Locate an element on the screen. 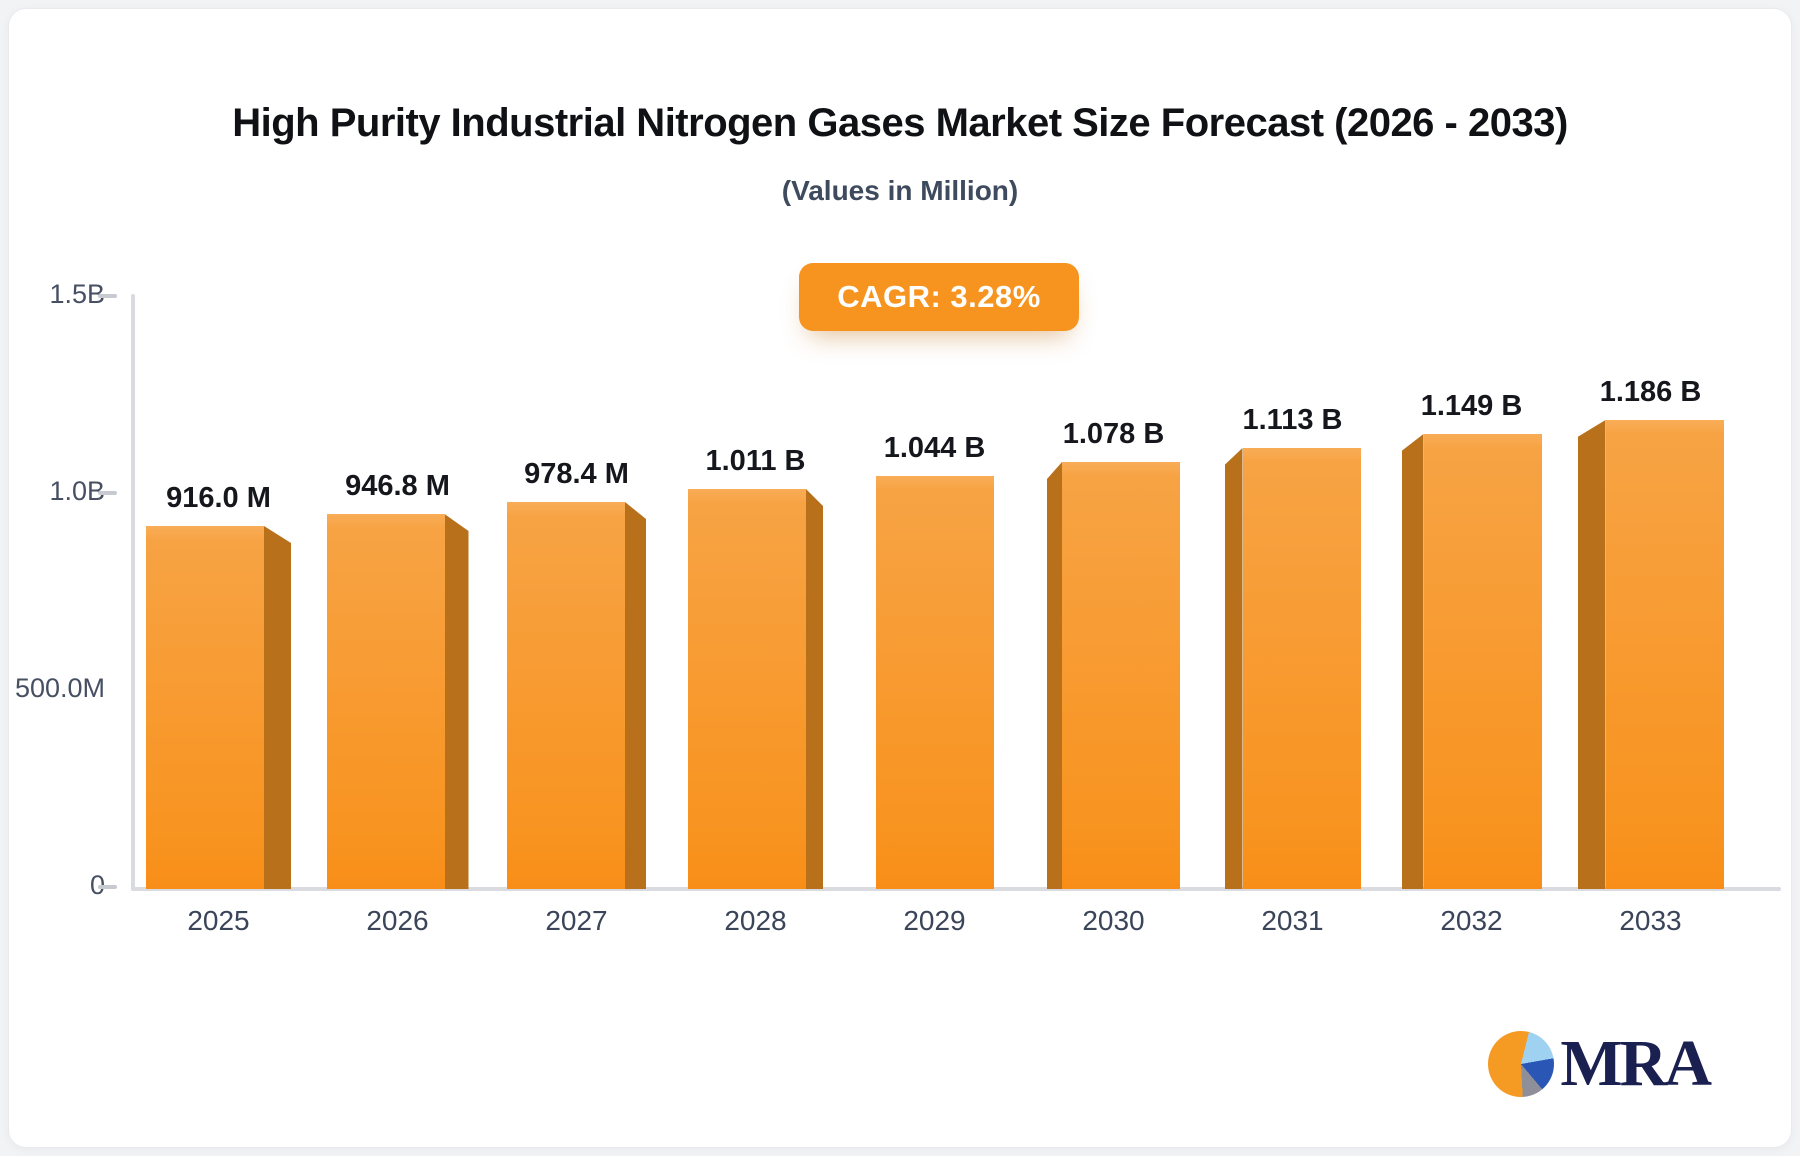  x-tick-label: 2032 is located at coordinates (1471, 920).